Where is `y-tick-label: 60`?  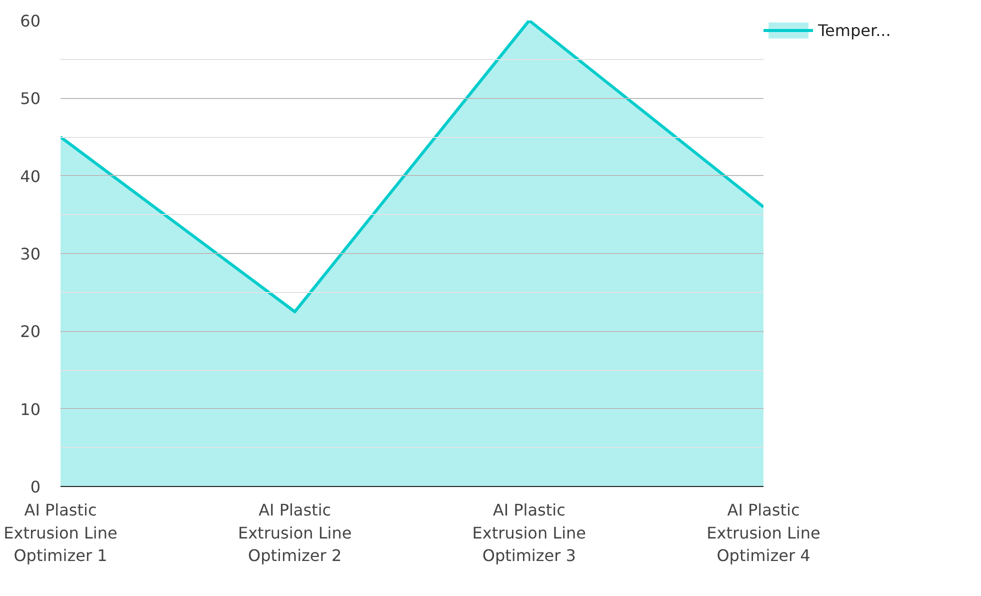 y-tick-label: 60 is located at coordinates (30, 21).